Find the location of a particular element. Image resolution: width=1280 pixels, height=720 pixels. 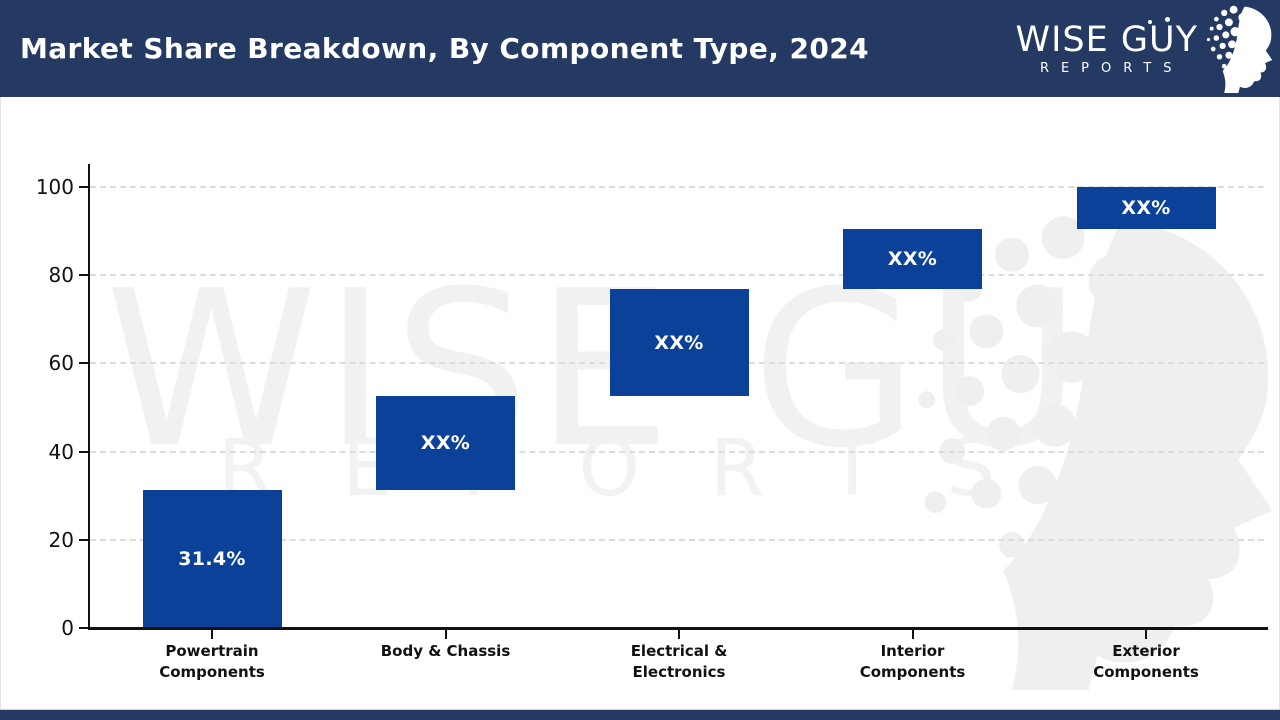

x-category-label: Interior Components is located at coordinates (912, 661).